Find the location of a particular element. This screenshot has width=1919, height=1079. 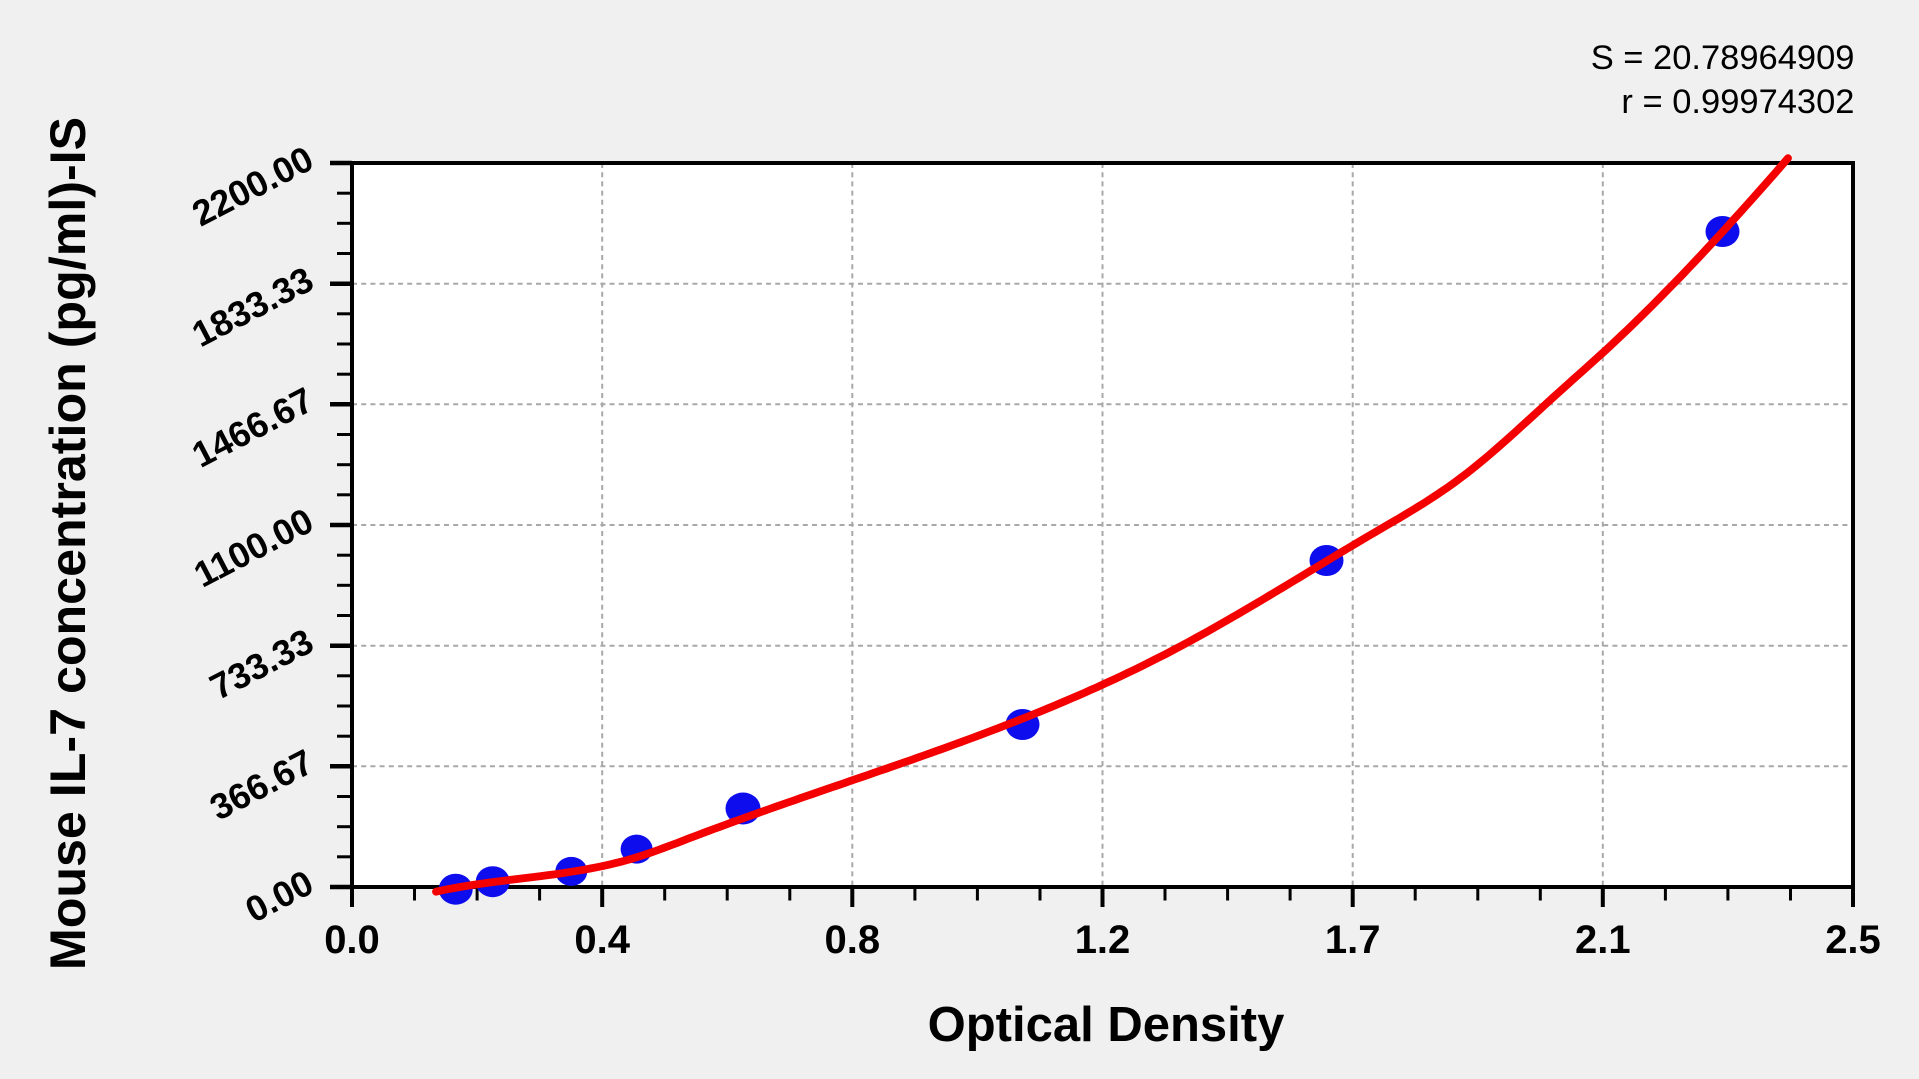

svg-text: Optical Density is located at coordinates (1106, 1025).